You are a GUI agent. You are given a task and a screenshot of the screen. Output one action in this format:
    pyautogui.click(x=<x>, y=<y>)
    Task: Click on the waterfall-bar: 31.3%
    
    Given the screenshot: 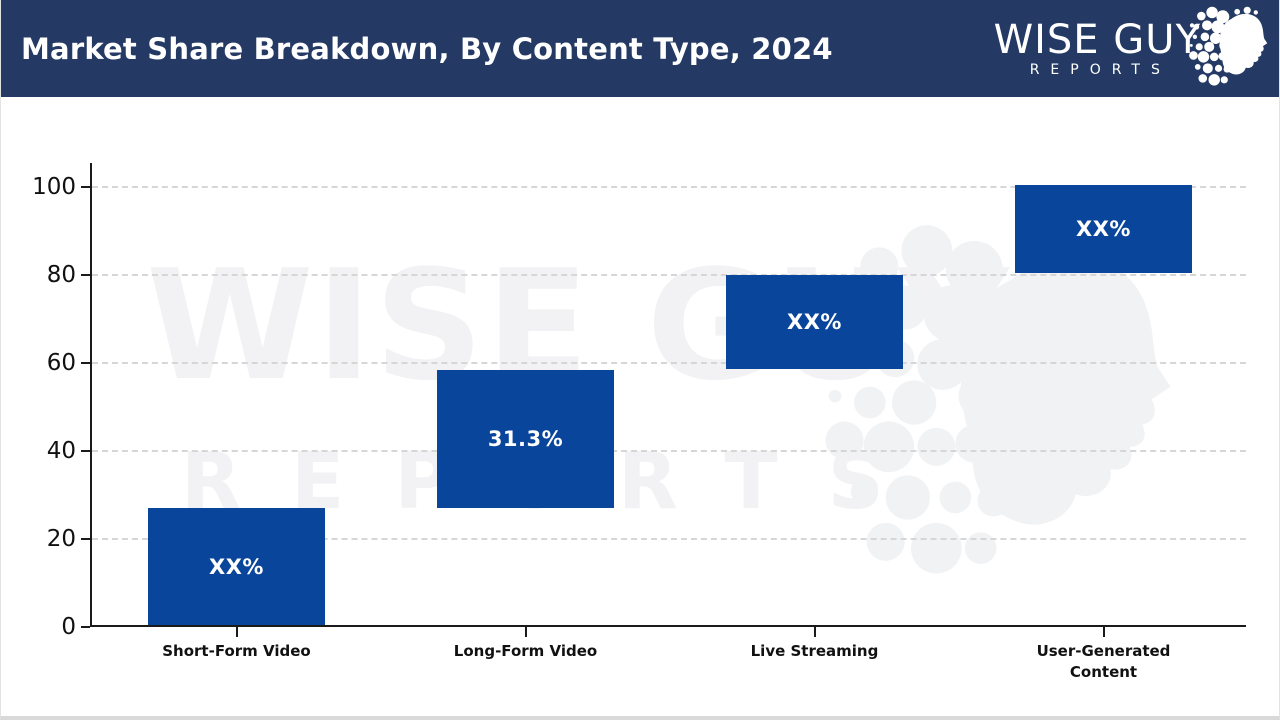 What is the action you would take?
    pyautogui.click(x=525, y=438)
    